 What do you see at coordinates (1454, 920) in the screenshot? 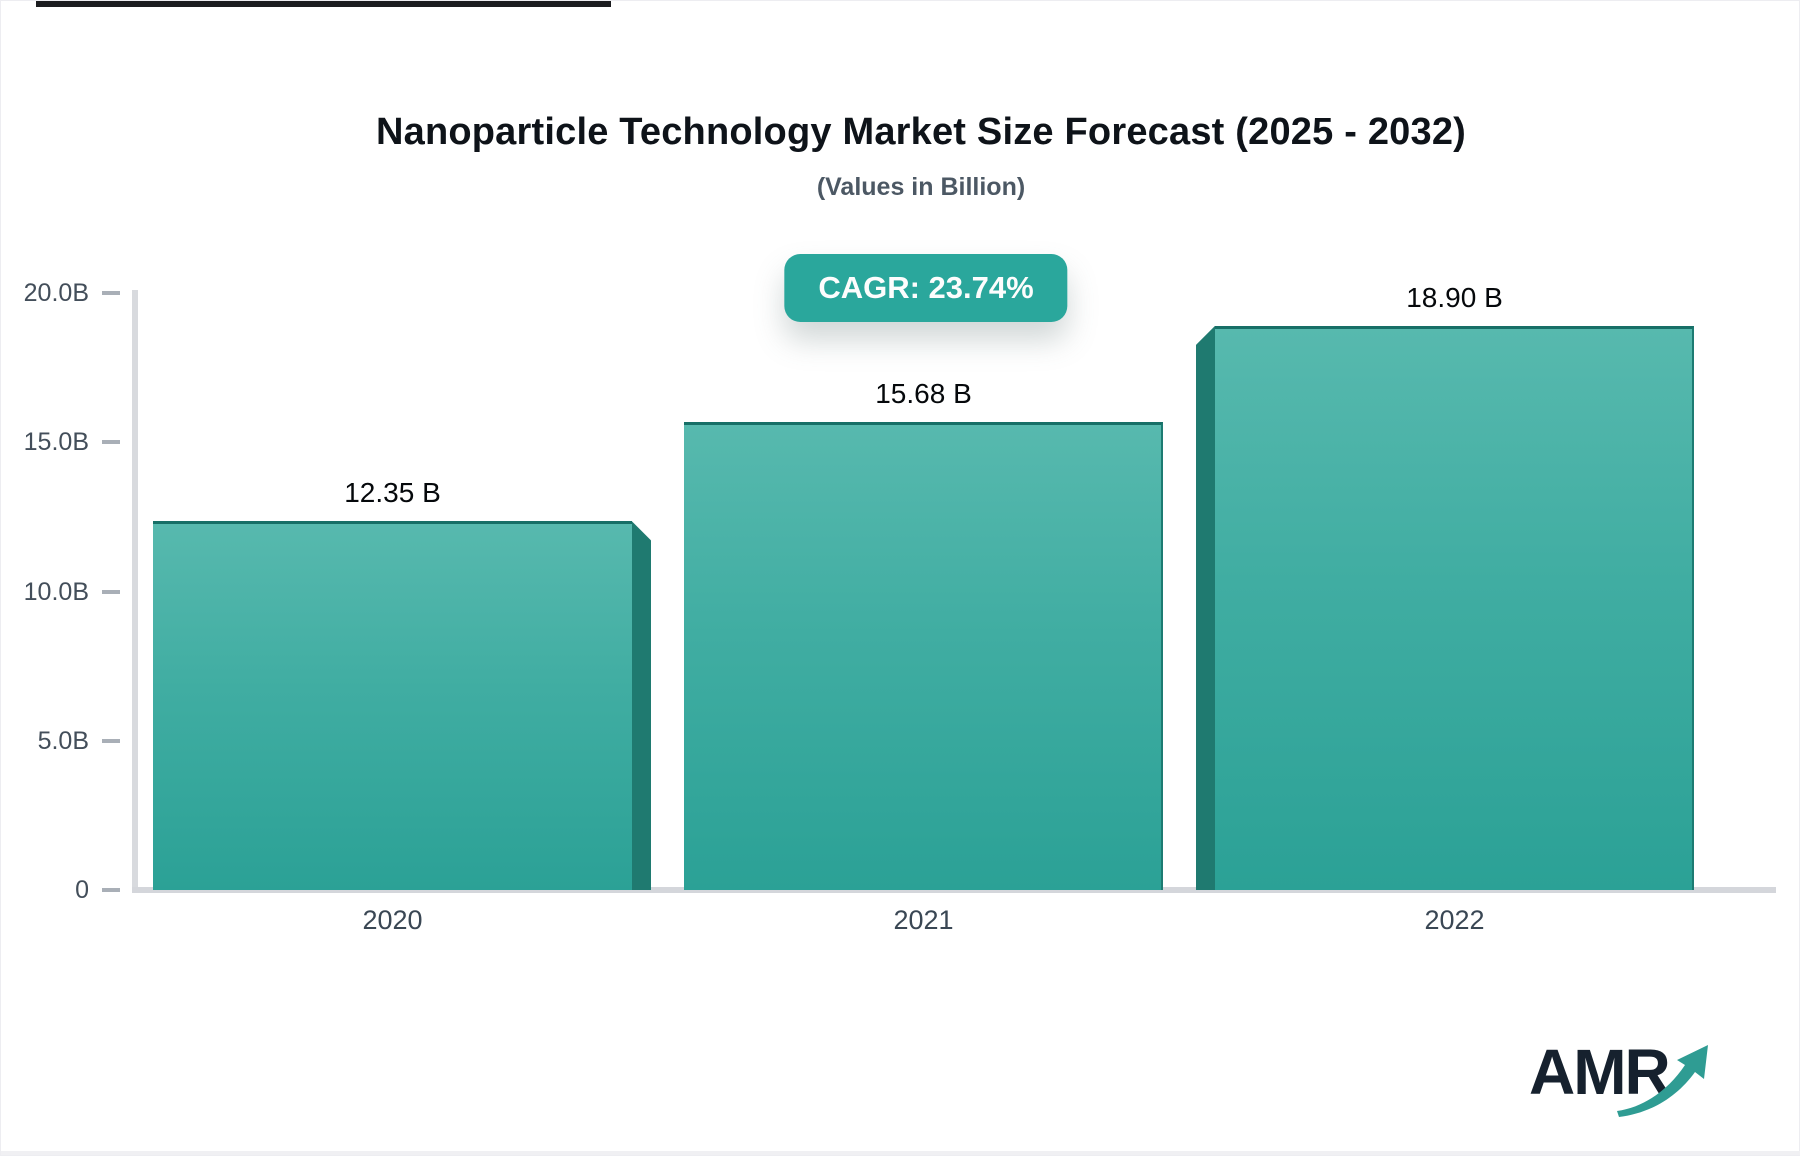
I see `x-axis-label: 2022` at bounding box center [1454, 920].